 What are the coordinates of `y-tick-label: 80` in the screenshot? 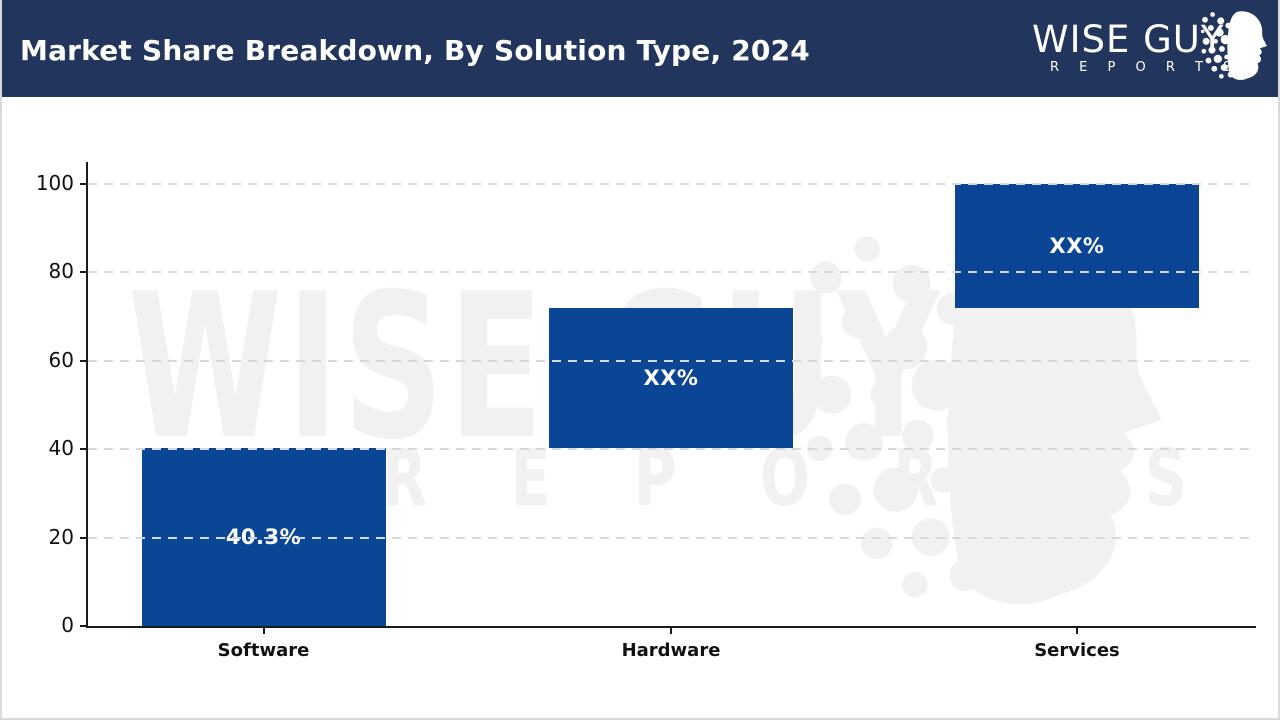 It's located at (61, 271).